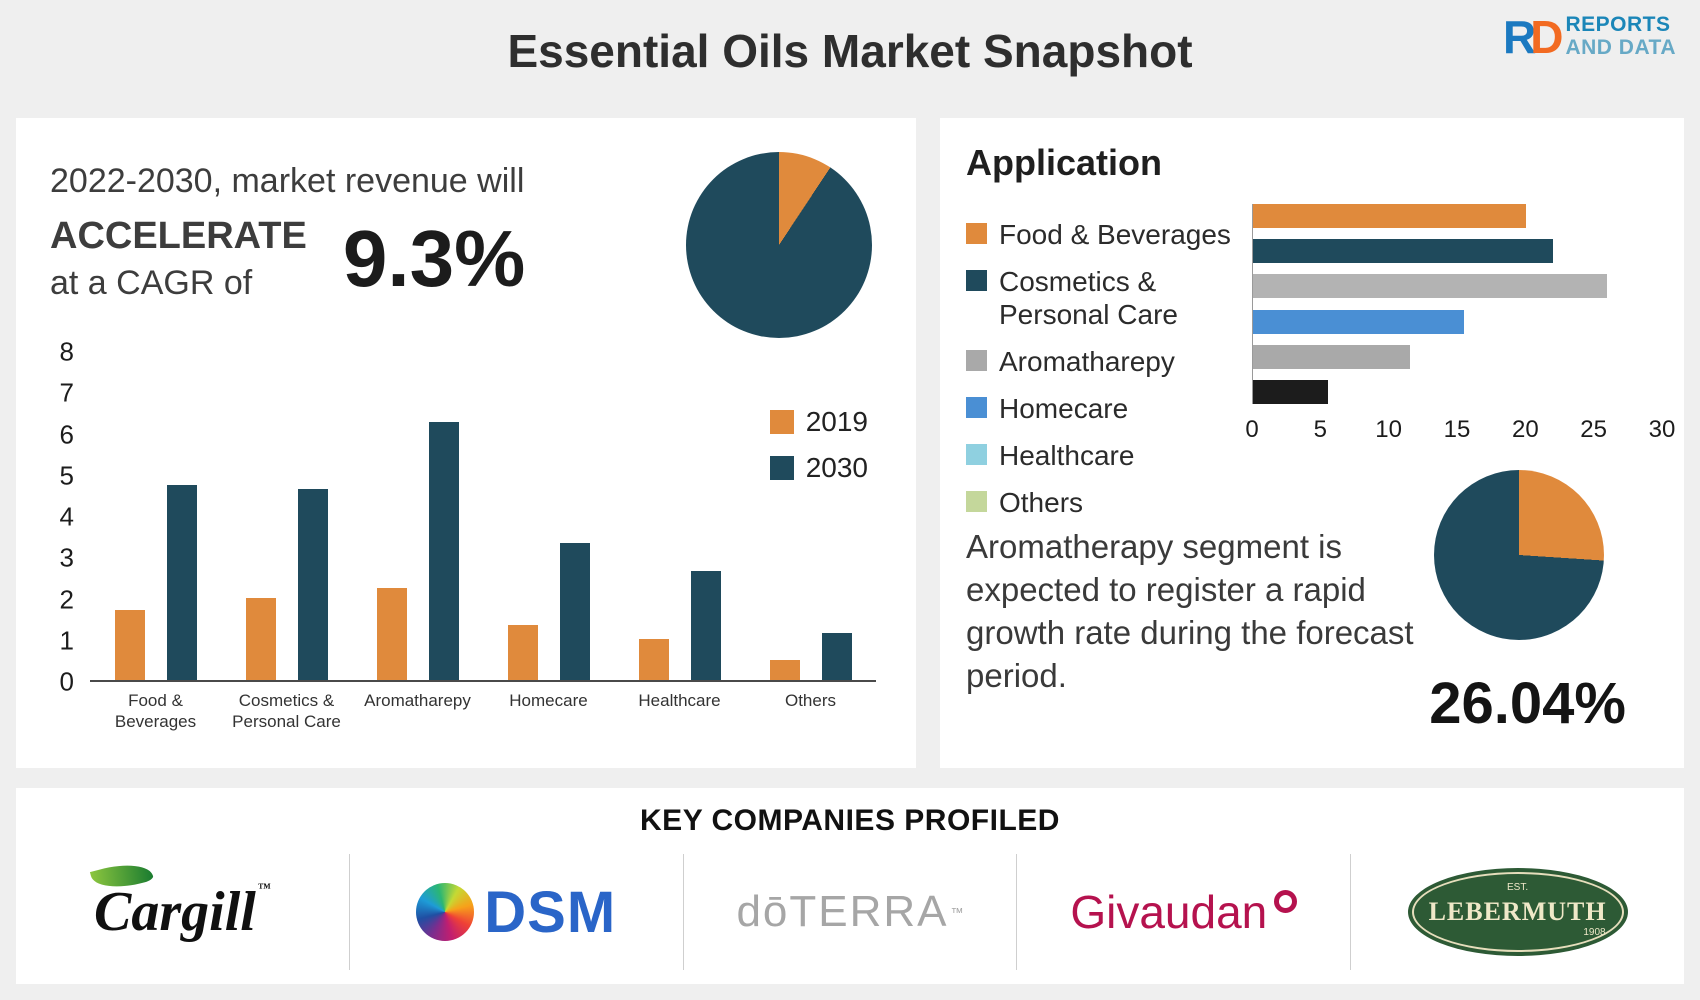 This screenshot has height=1000, width=1700. What do you see at coordinates (1087, 362) in the screenshot?
I see `legend-label: Aromatharepy` at bounding box center [1087, 362].